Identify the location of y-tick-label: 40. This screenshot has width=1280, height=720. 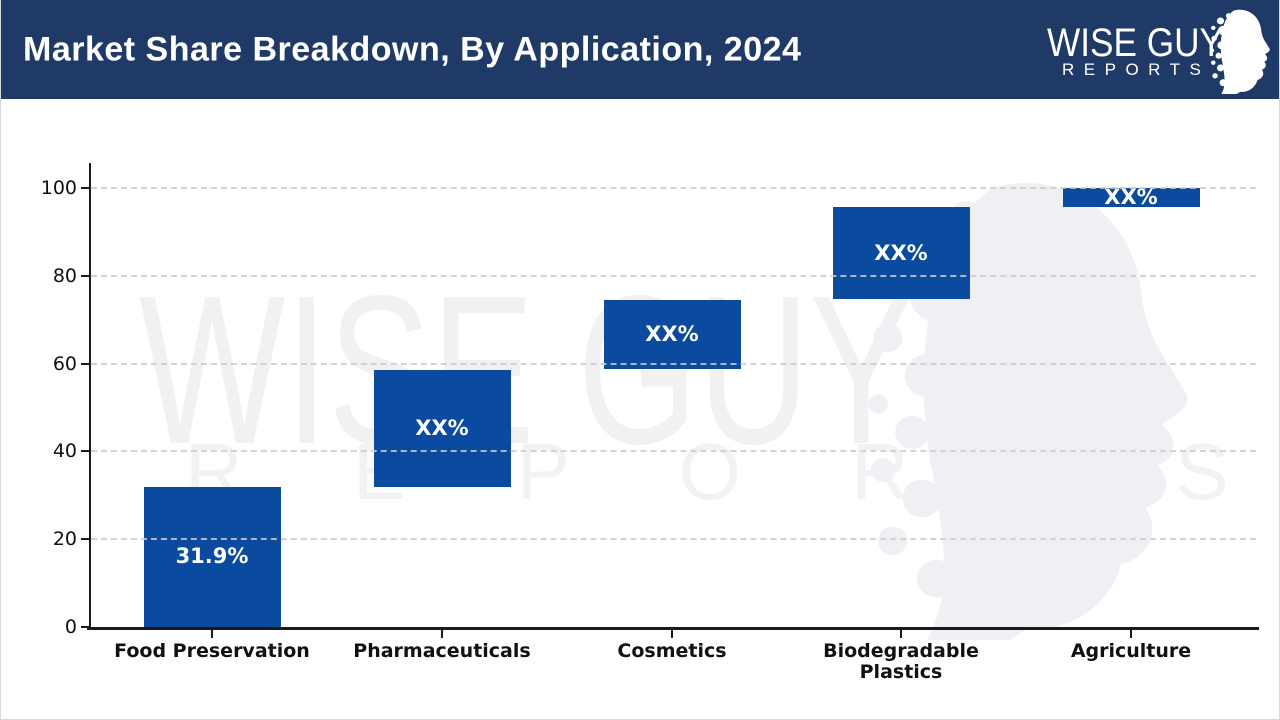
(64, 451).